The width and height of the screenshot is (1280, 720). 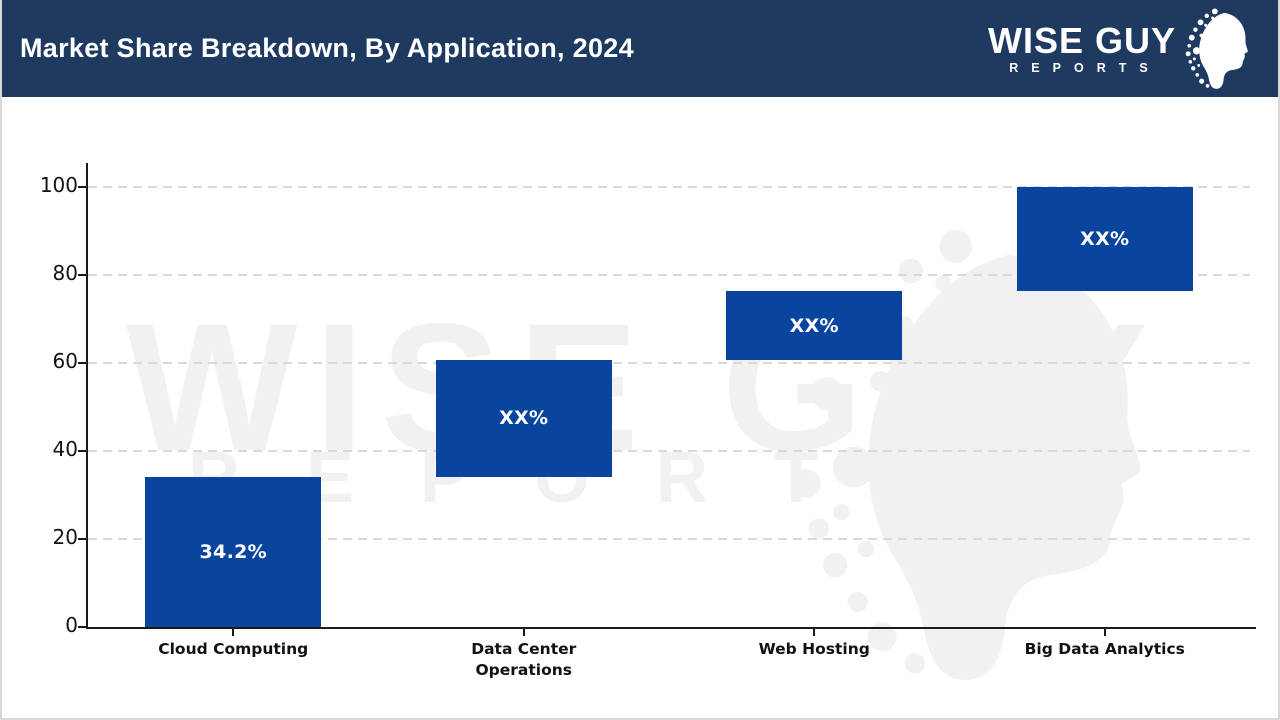 What do you see at coordinates (87, 396) in the screenshot?
I see `y-axis-line` at bounding box center [87, 396].